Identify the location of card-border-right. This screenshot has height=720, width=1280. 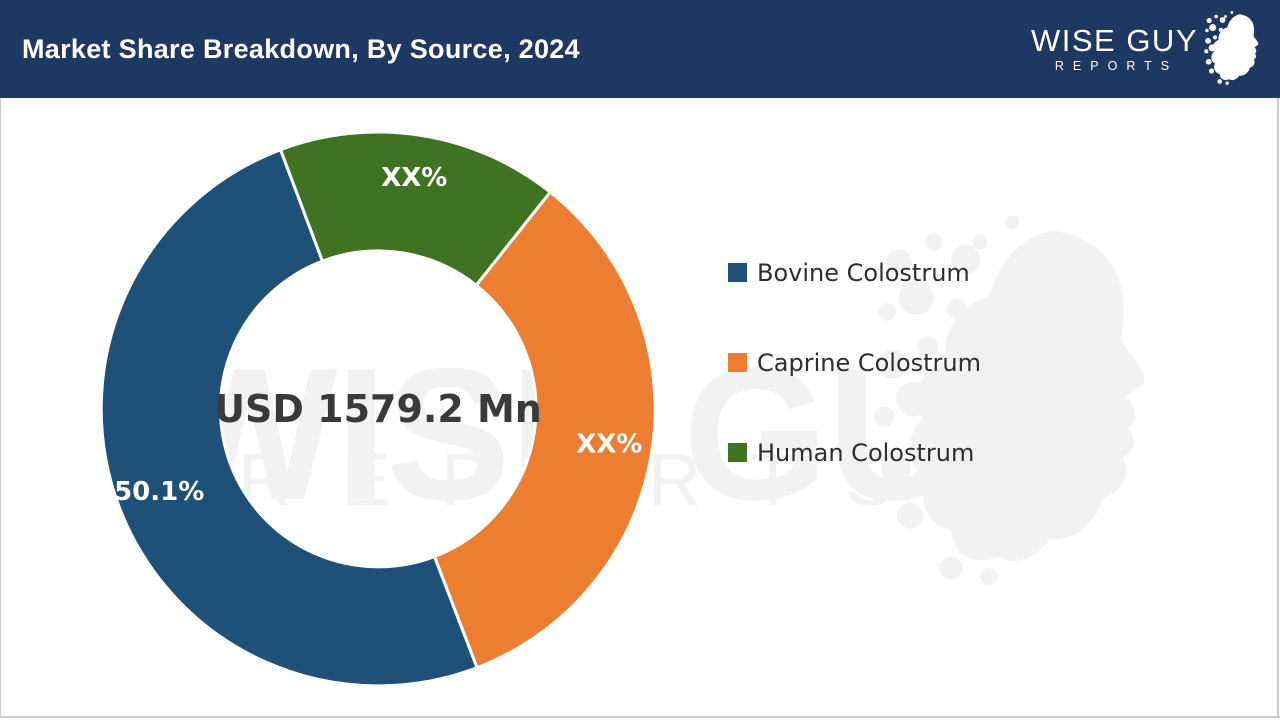
(1278, 407).